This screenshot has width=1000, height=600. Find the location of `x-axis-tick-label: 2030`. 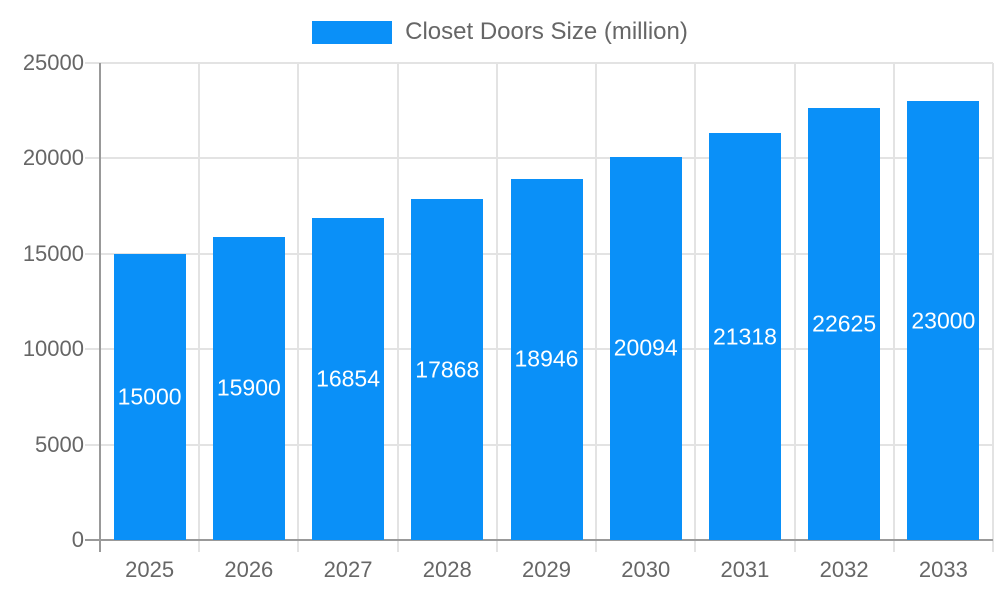

x-axis-tick-label: 2030 is located at coordinates (646, 569).